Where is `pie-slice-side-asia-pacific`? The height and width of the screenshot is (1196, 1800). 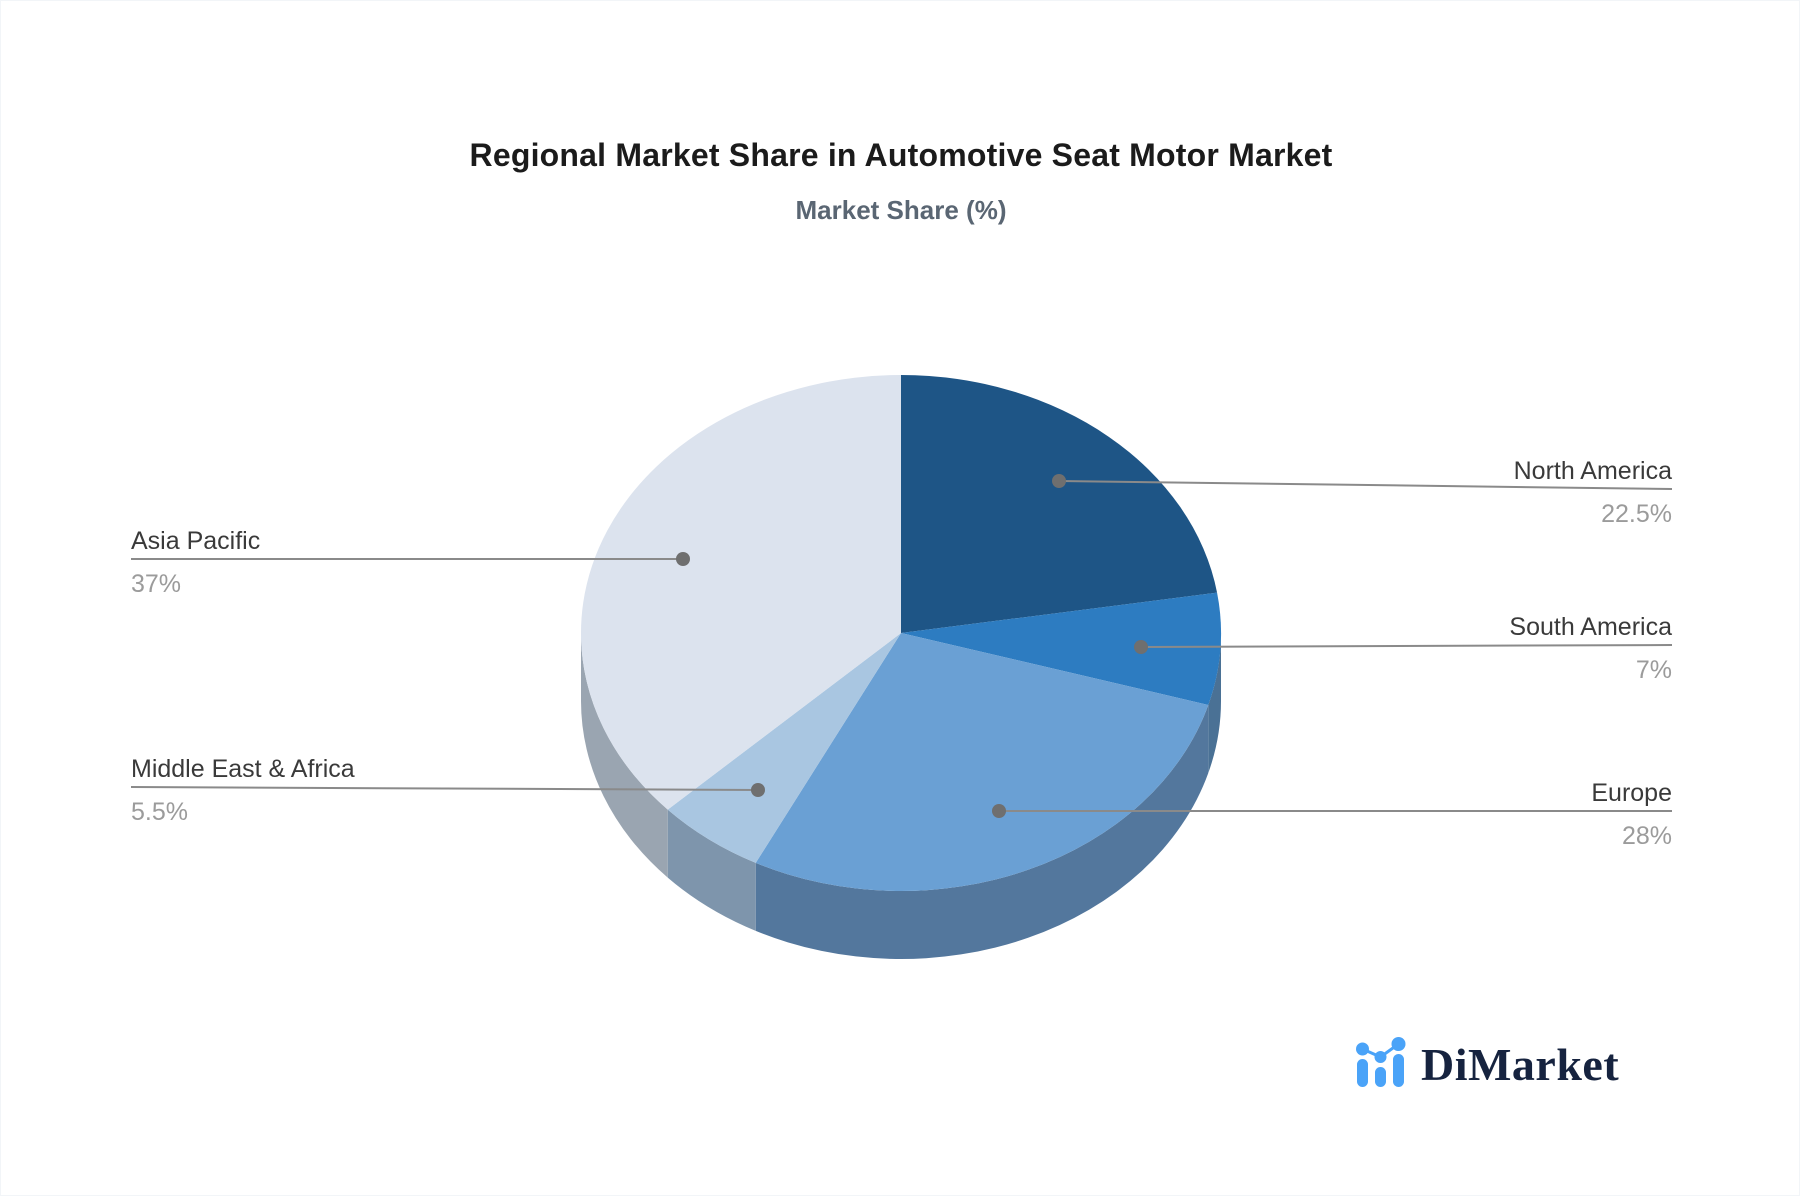
pie-slice-side-asia-pacific is located at coordinates (624, 755).